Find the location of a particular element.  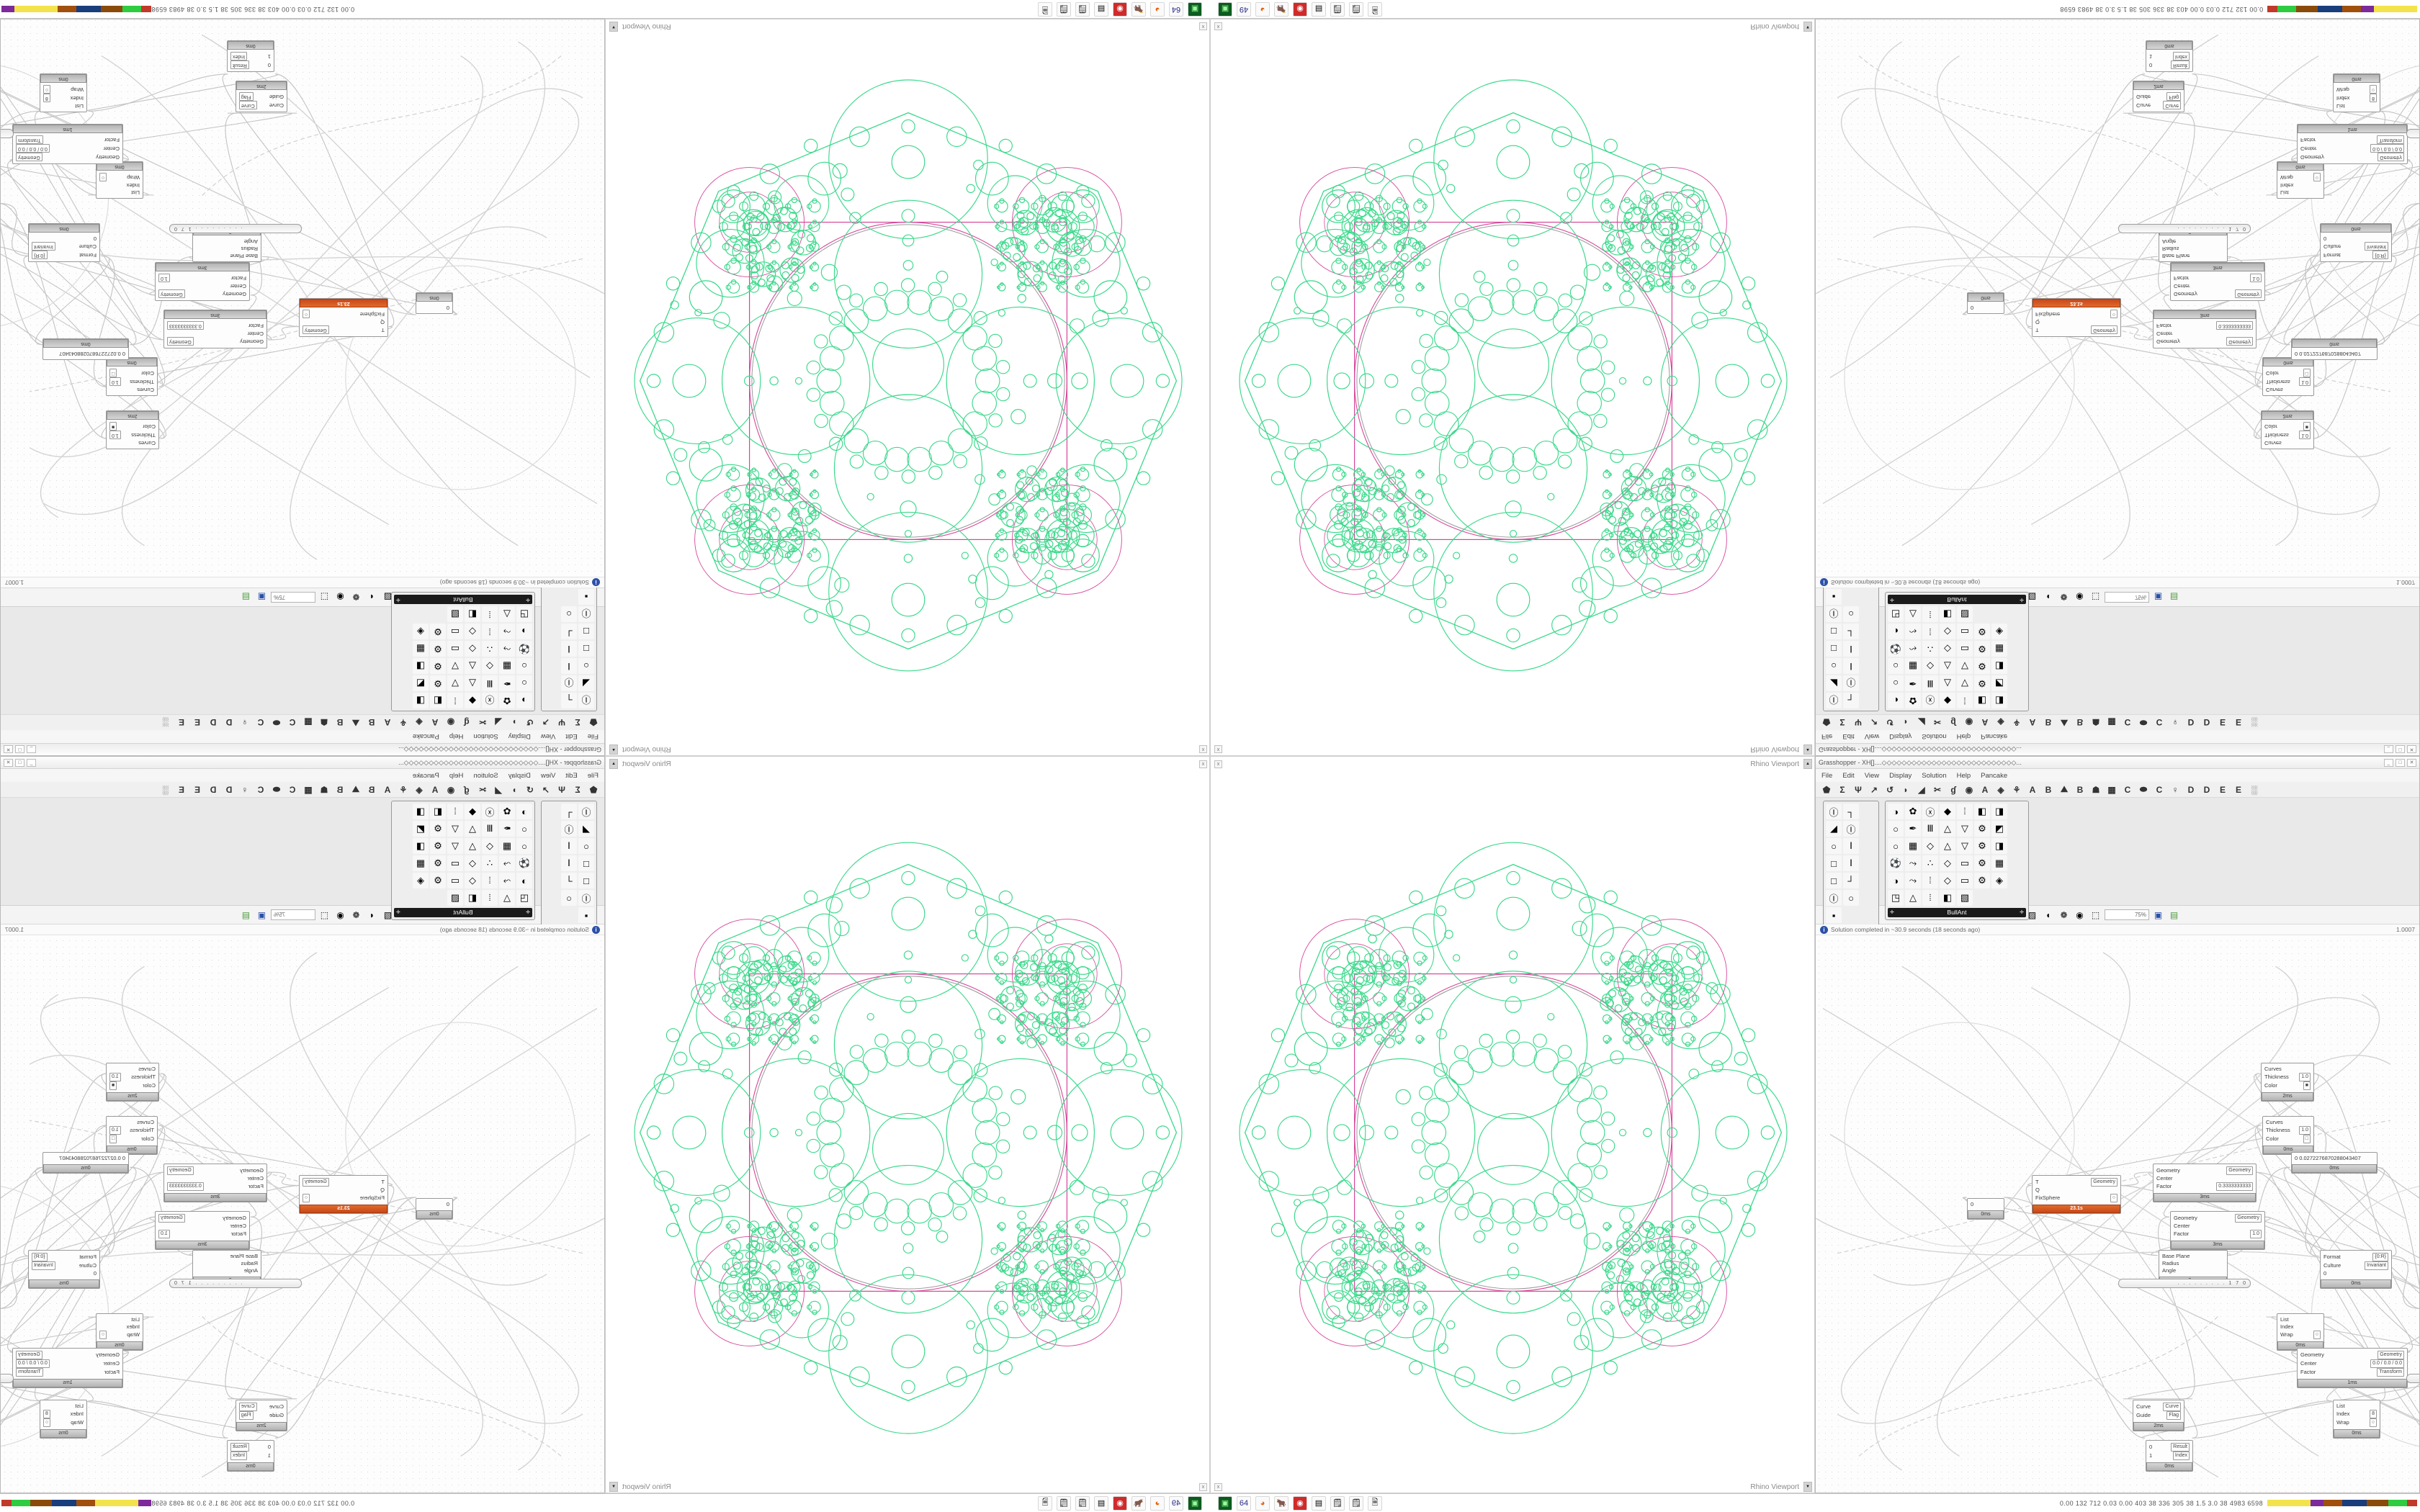

tab-c3: C is located at coordinates (2159, 722).